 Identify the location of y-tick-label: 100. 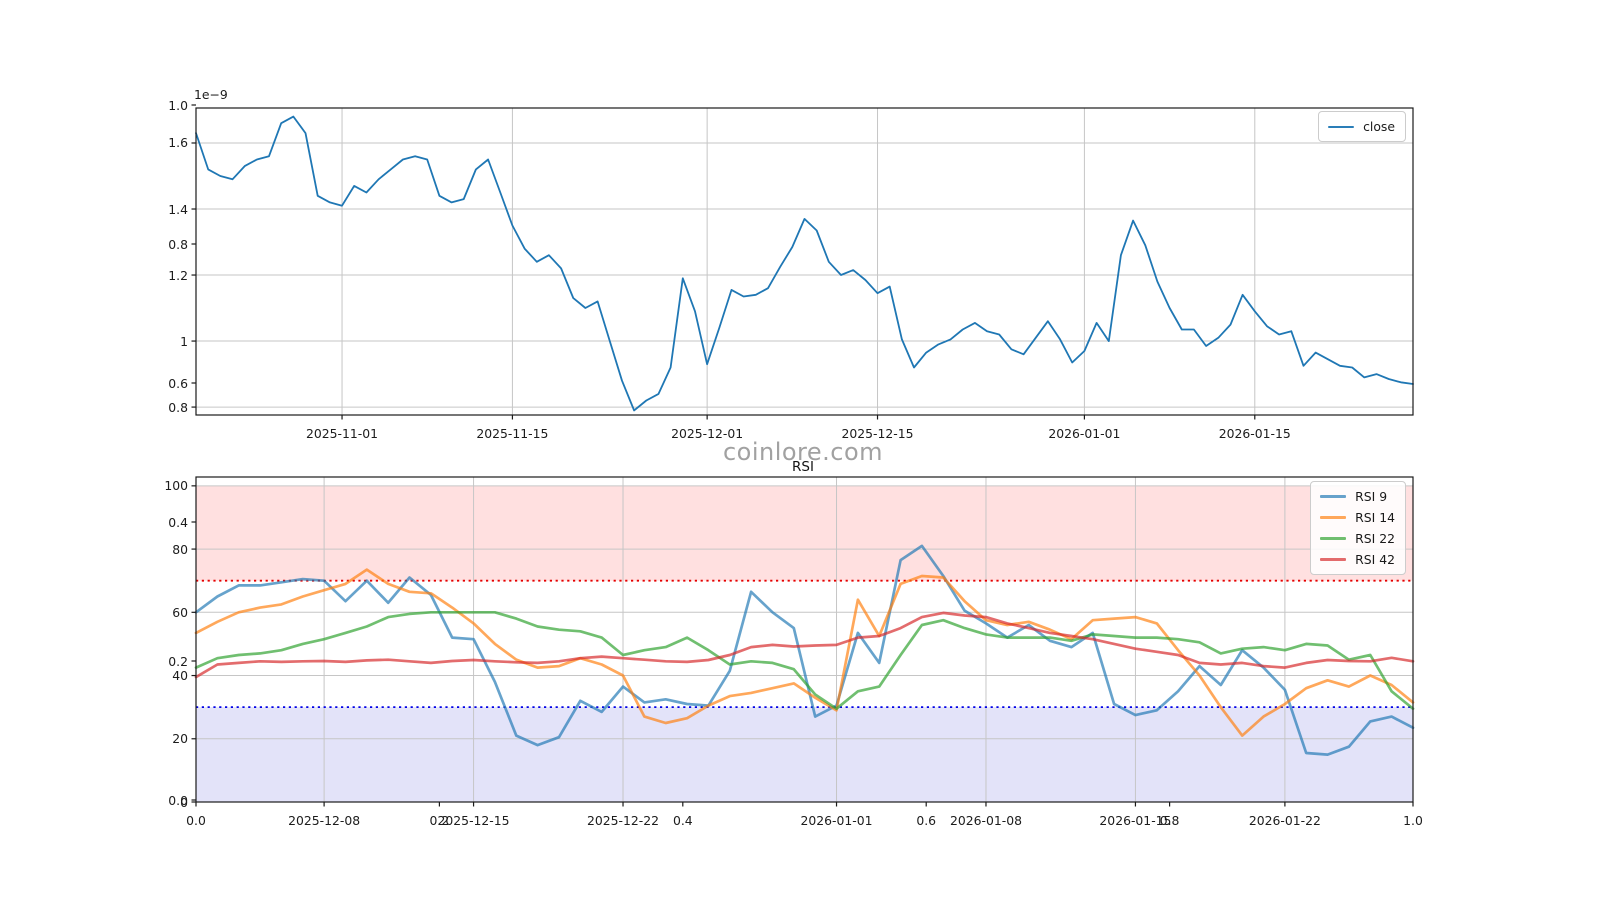
(176, 486).